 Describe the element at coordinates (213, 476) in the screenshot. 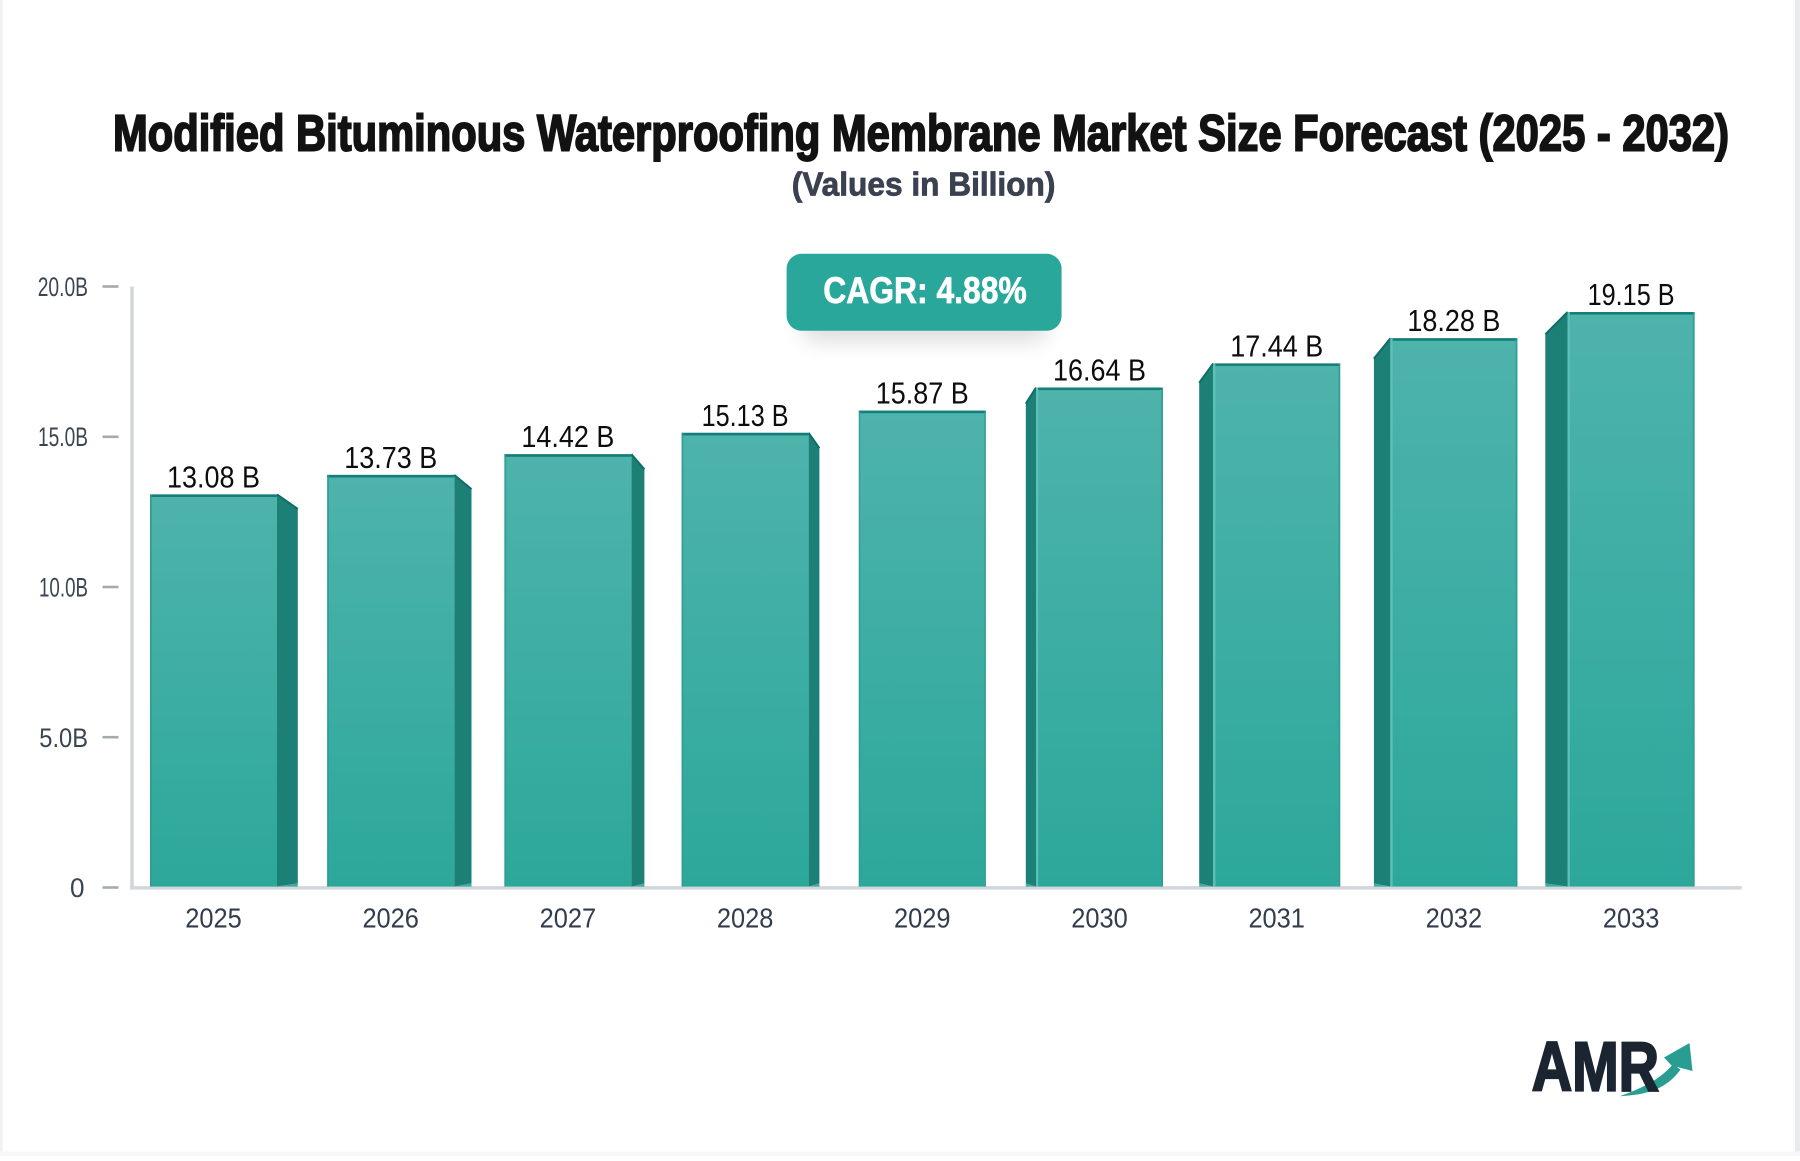

I see `svg-text: 13.08 B` at that location.